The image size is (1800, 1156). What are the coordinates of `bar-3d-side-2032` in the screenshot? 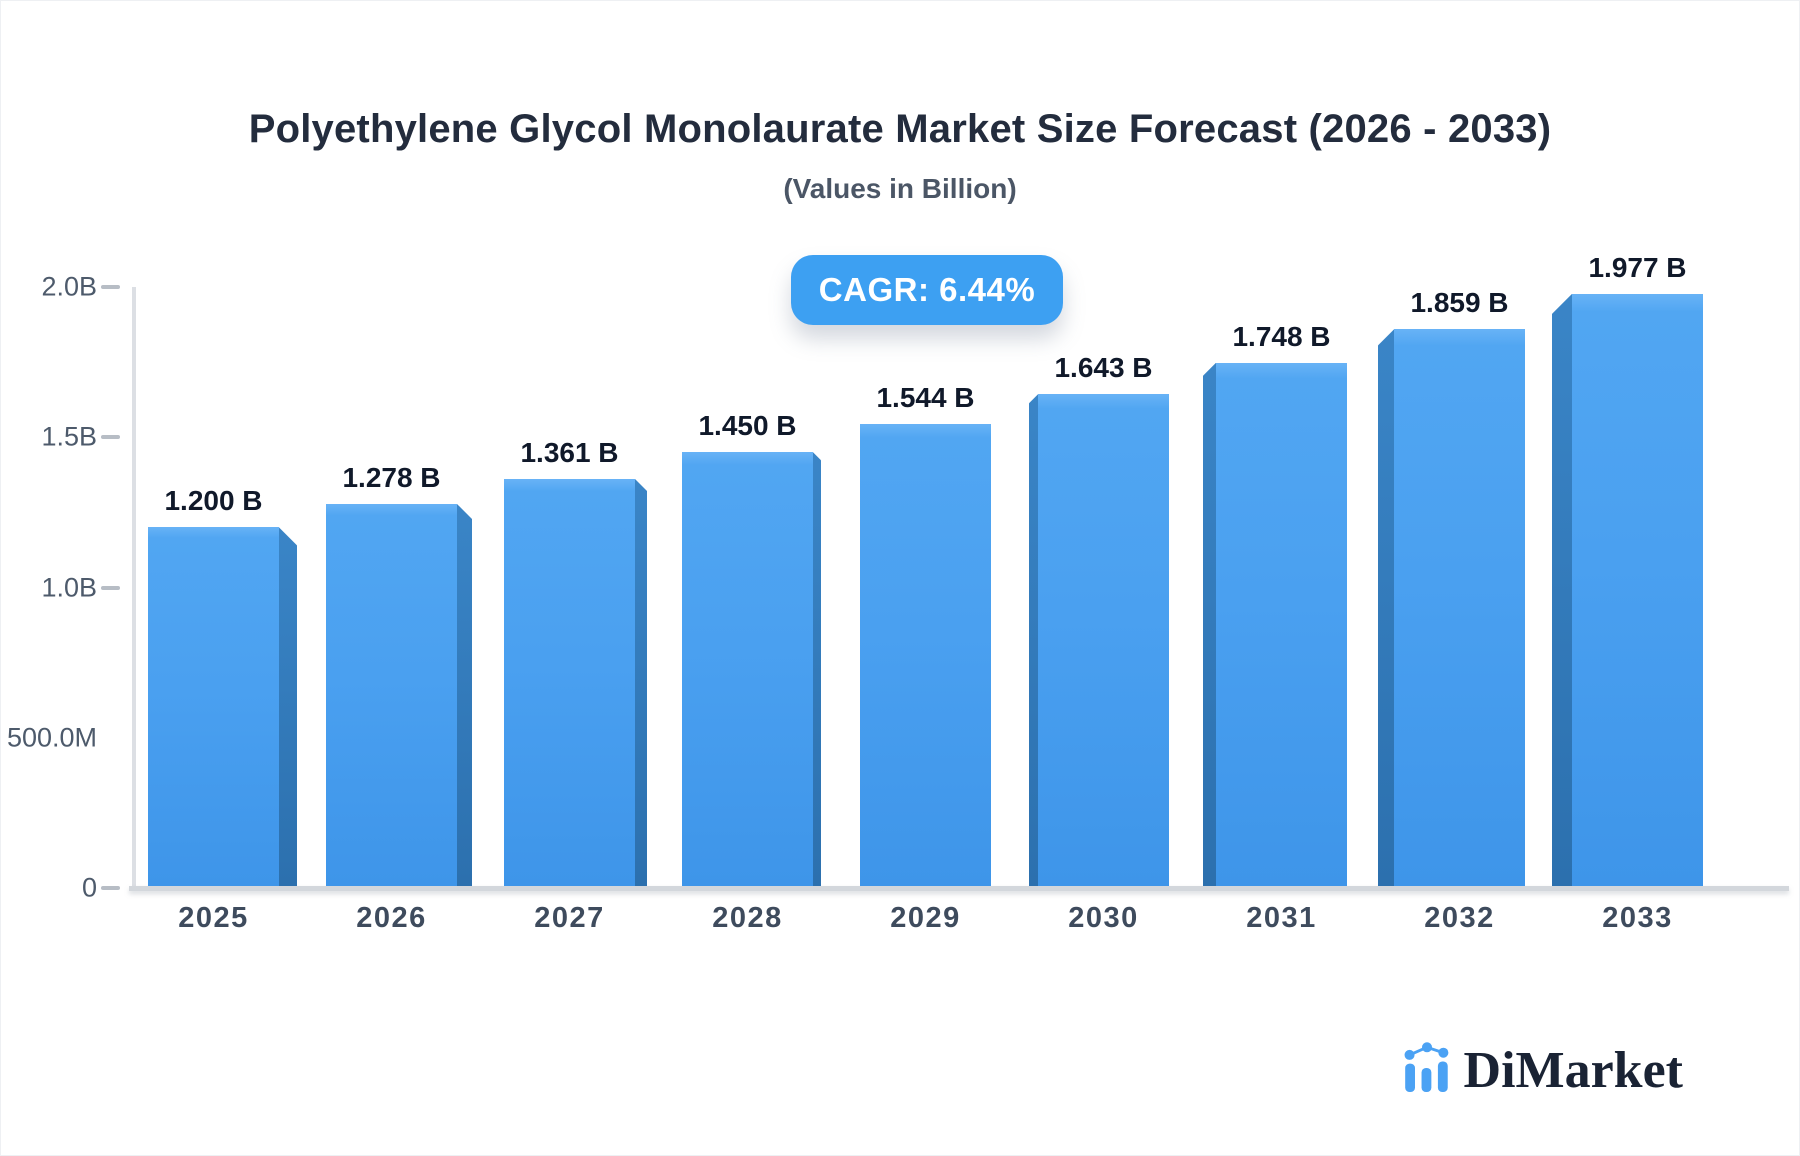 It's located at (1386, 607).